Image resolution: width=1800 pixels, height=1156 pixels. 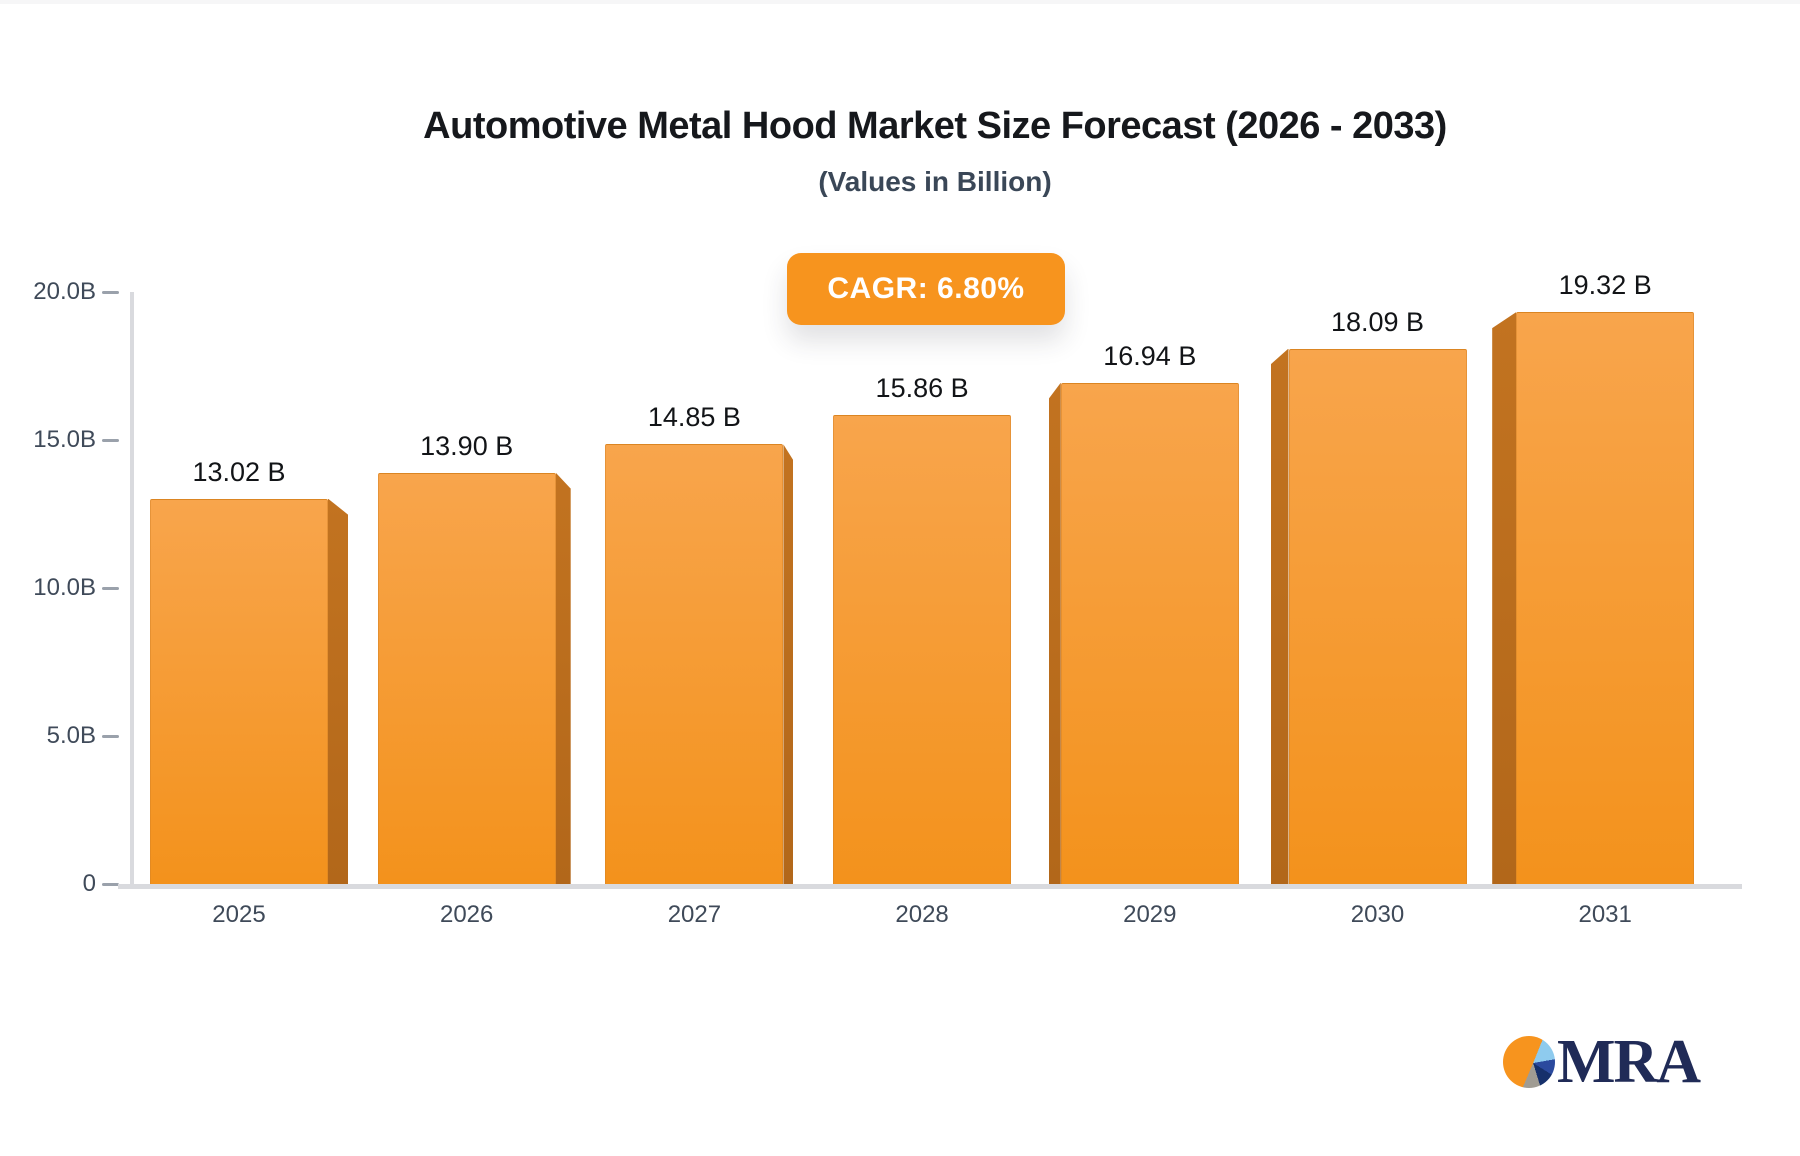 I want to click on page-edge-strip, so click(x=900, y=2).